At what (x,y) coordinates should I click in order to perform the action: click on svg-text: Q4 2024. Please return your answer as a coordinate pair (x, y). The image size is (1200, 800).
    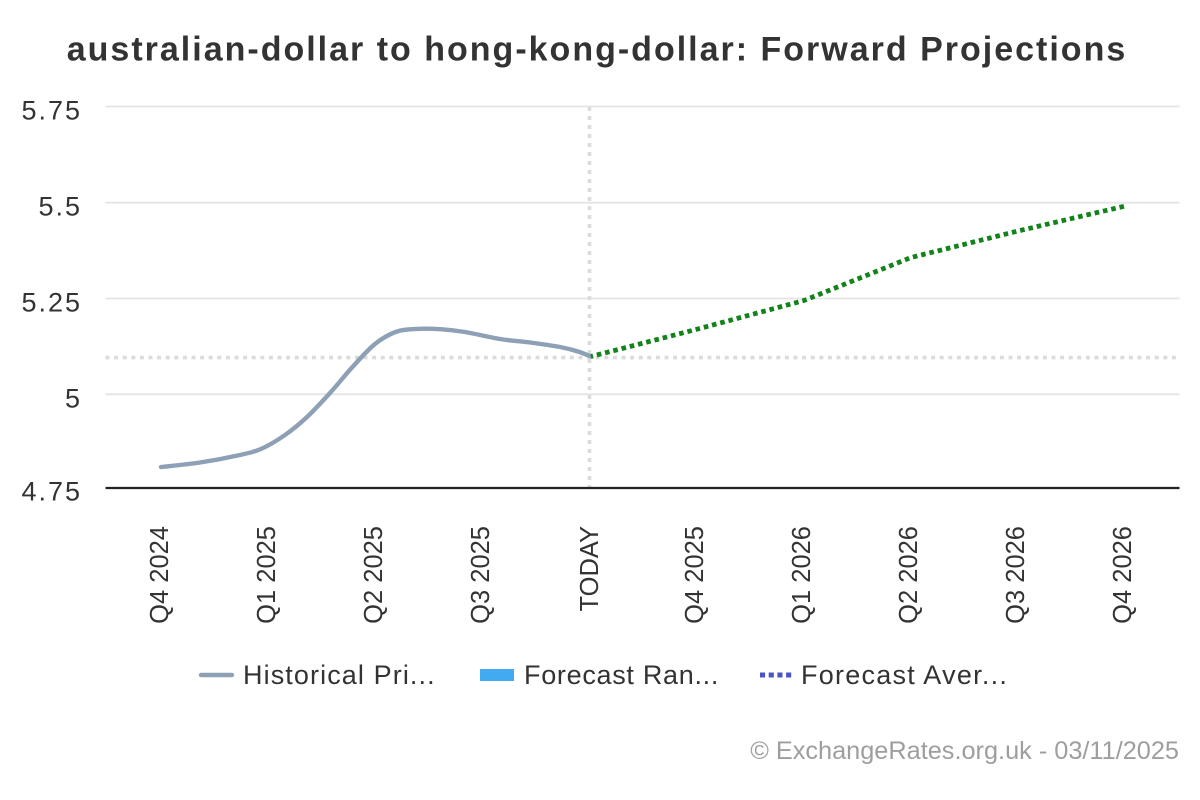
    Looking at the image, I should click on (160, 575).